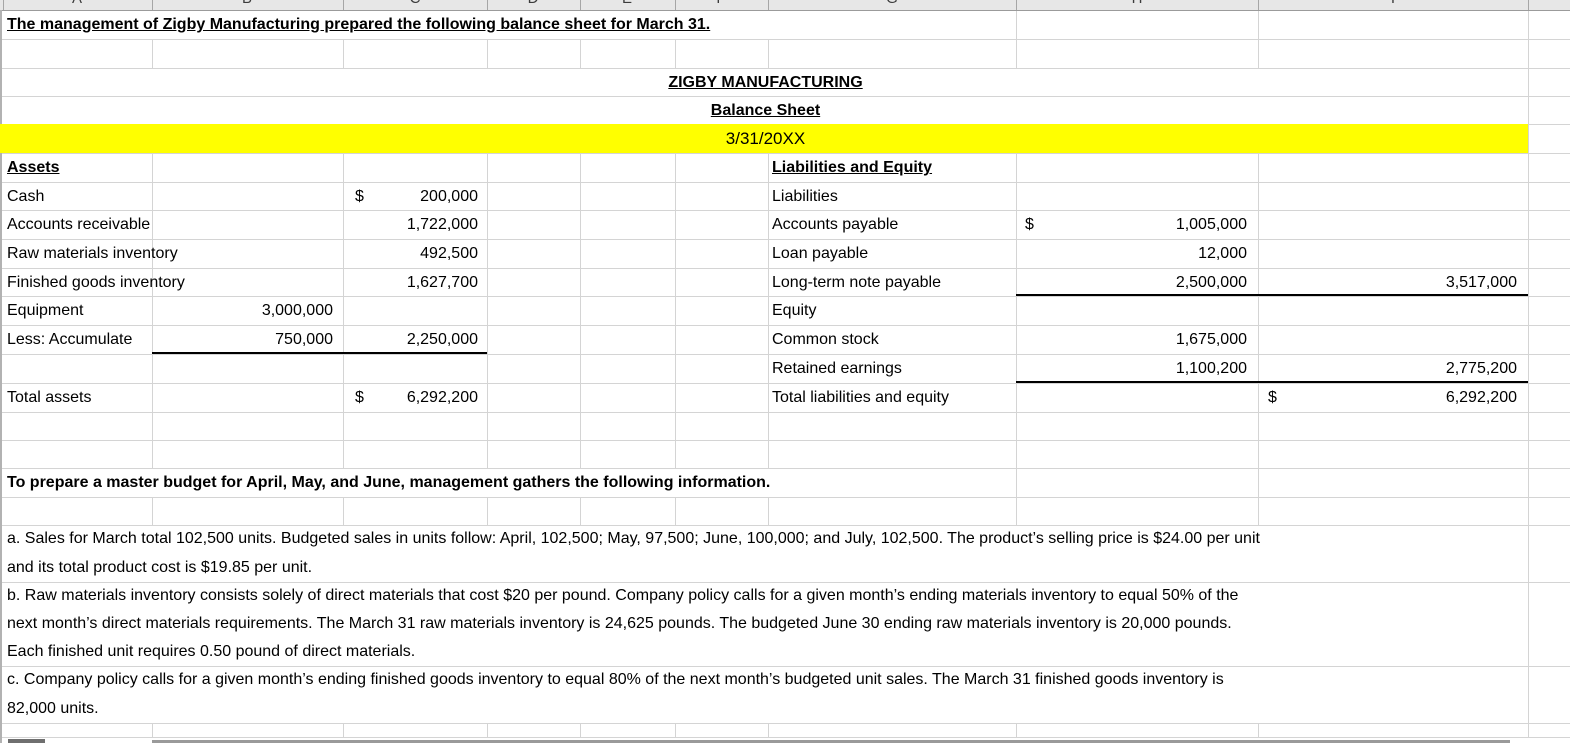  I want to click on equipment-label-cell: Equipment, so click(45, 310).